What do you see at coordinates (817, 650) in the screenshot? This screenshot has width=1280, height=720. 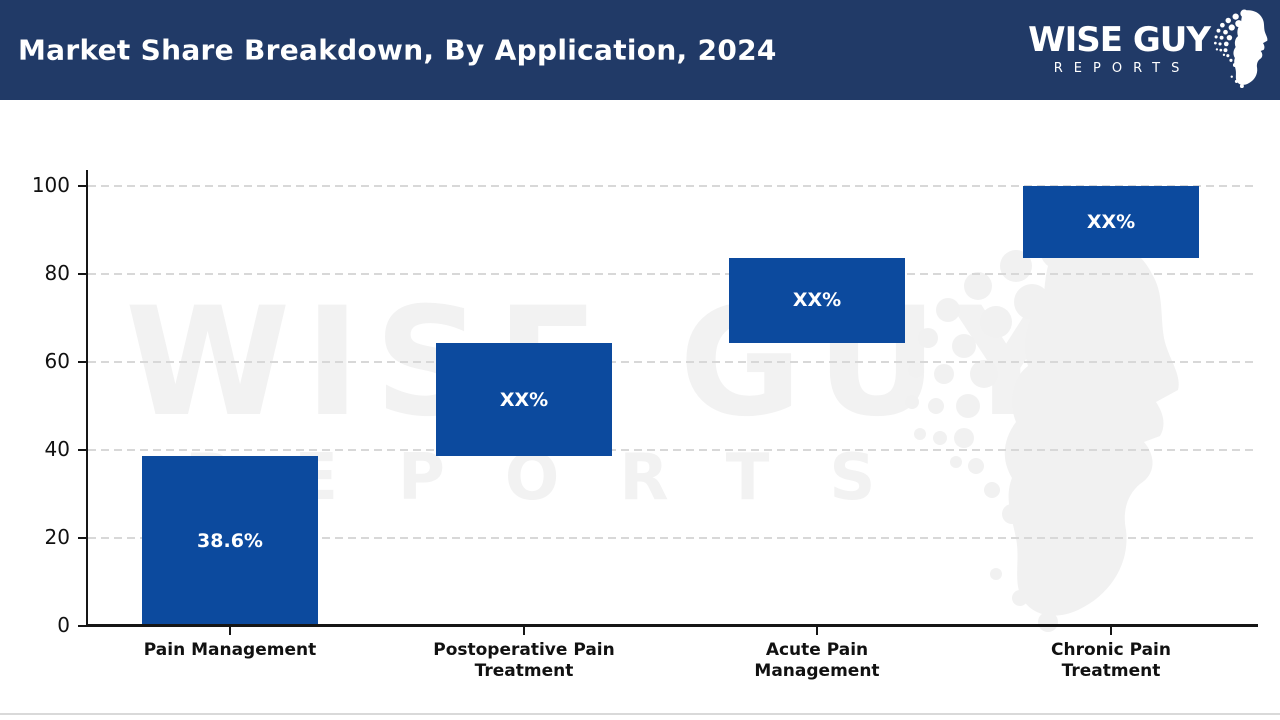 I see `x-axis-category-label-line: Acute Pain` at bounding box center [817, 650].